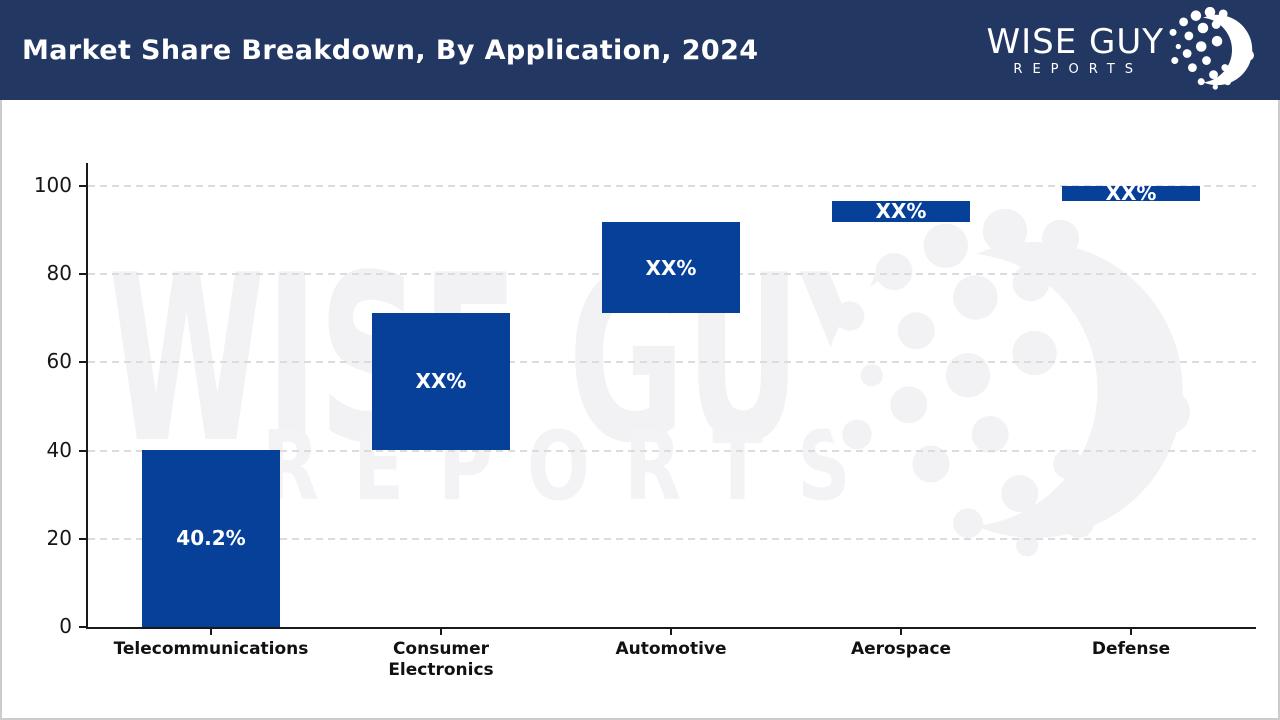 The image size is (1280, 720). I want to click on y-axis-tick-label: 100, so click(52, 185).